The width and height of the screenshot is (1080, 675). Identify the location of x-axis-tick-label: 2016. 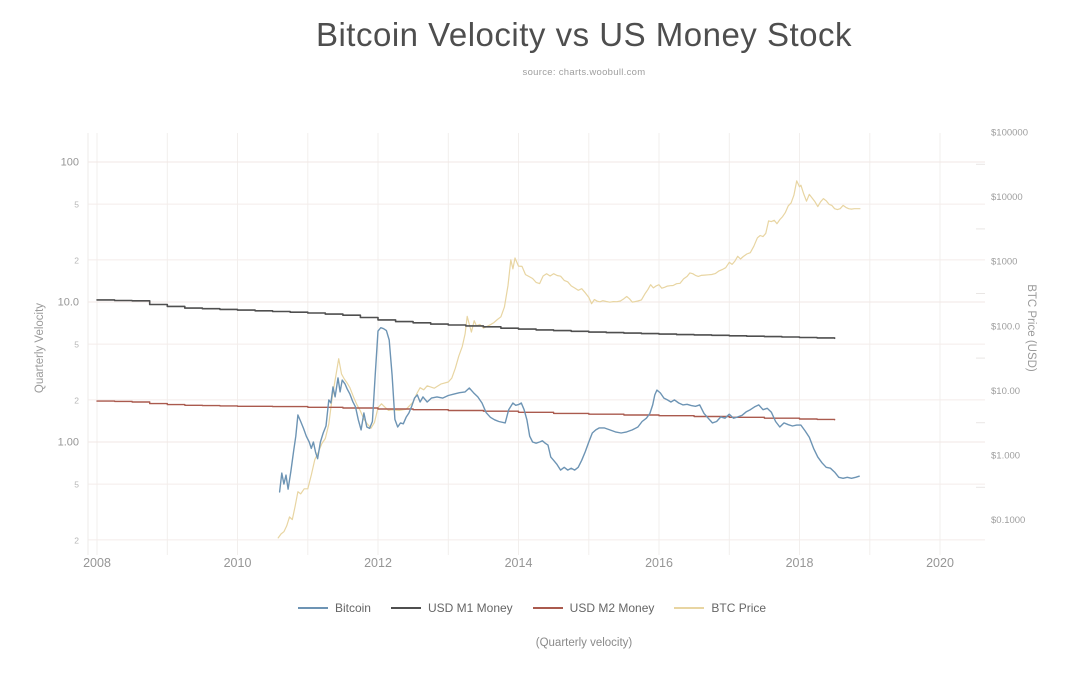
(659, 563).